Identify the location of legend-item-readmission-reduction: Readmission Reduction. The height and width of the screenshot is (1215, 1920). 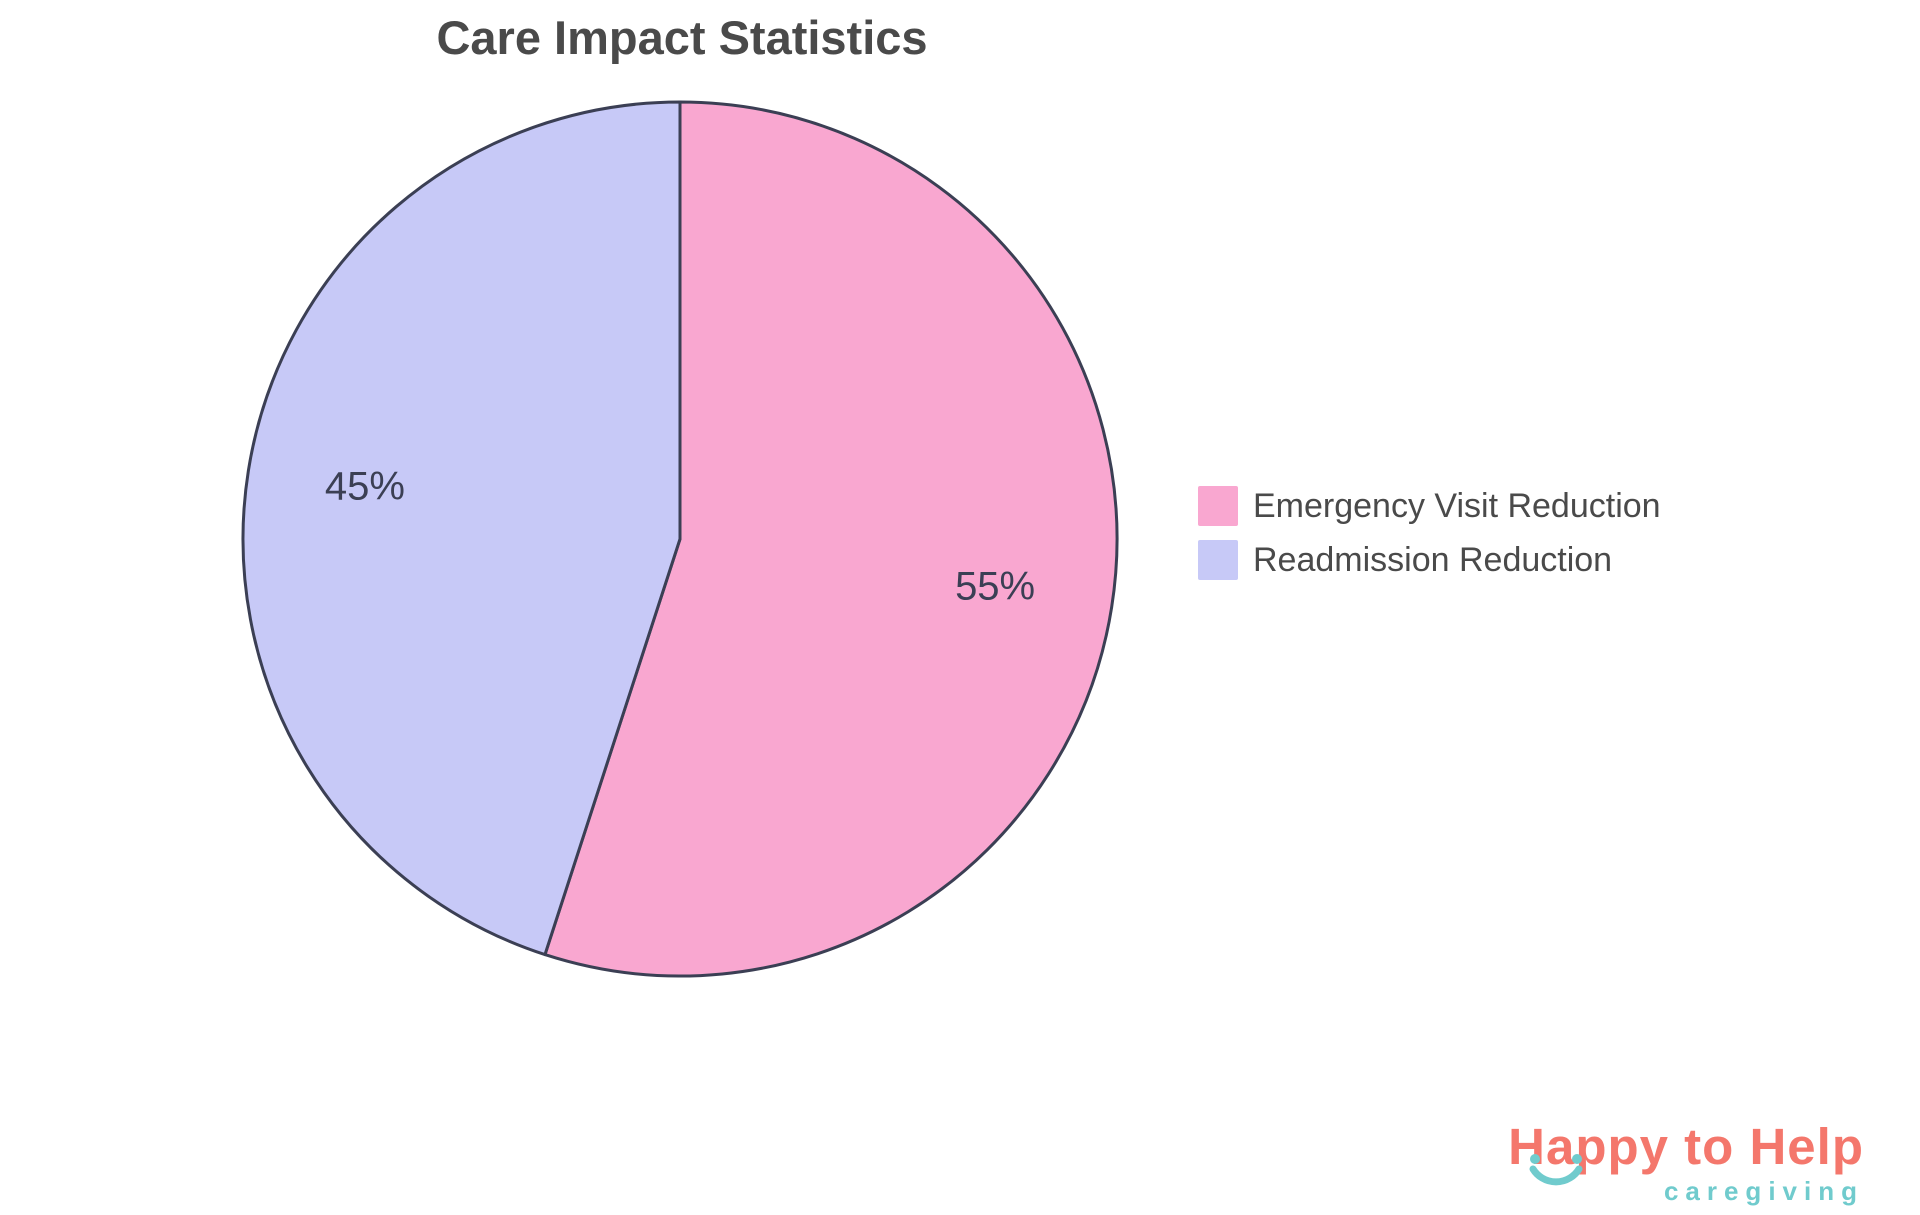
(1429, 560).